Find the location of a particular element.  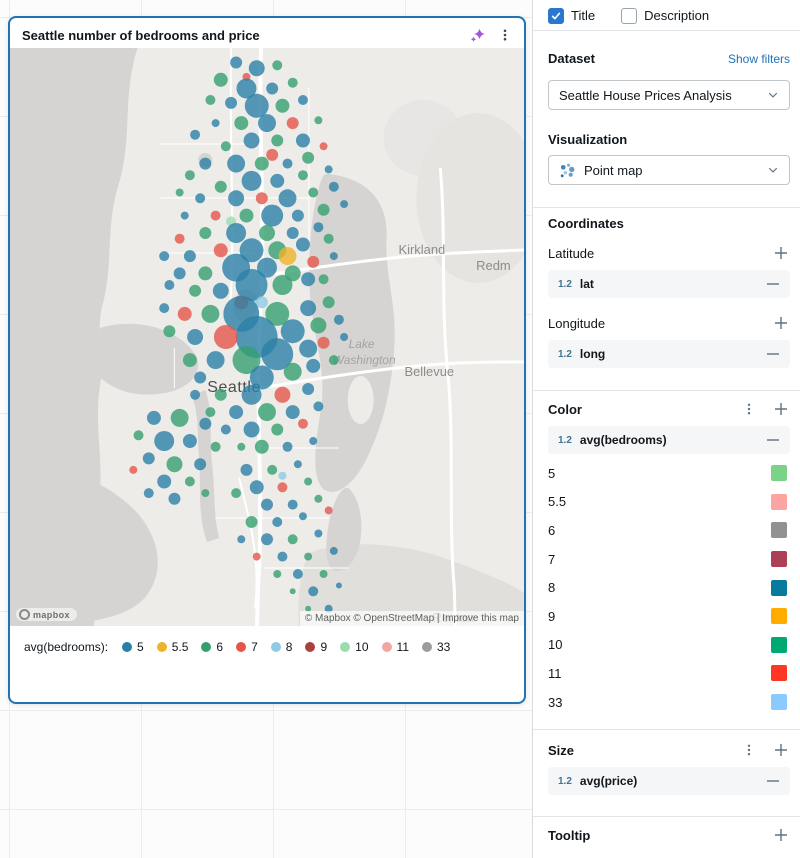

longitude-field-pill: 1.2 long is located at coordinates (669, 354).